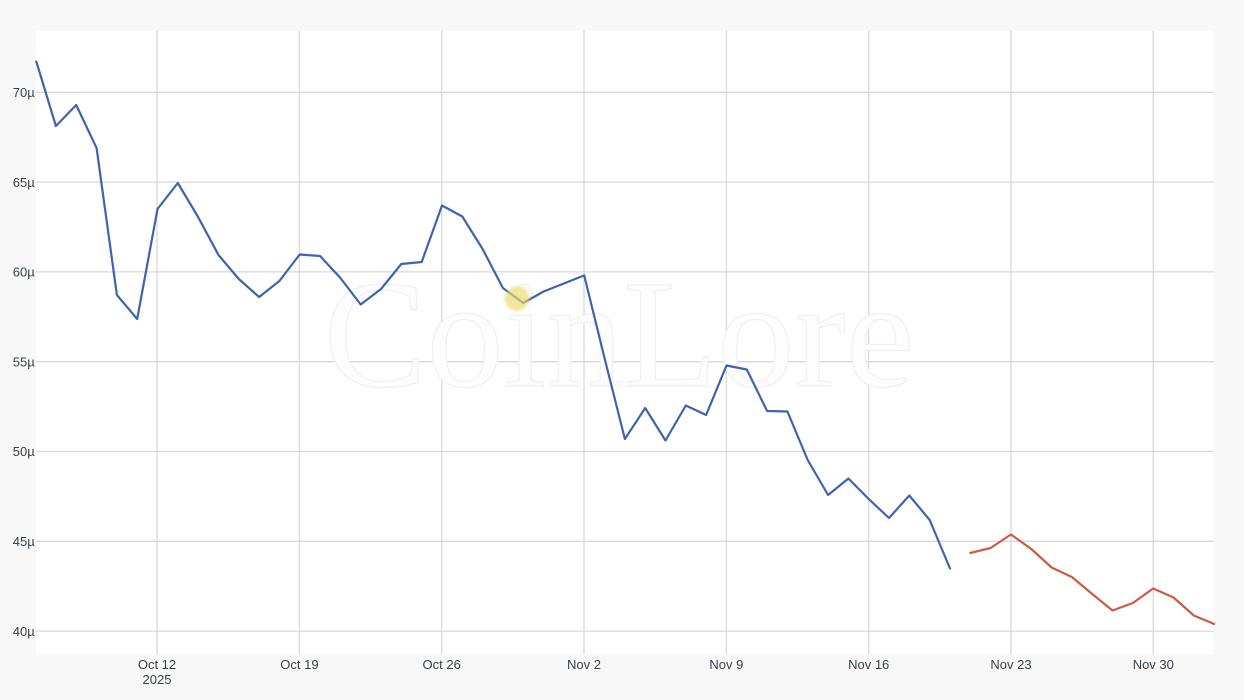 This screenshot has width=1244, height=700. What do you see at coordinates (442, 664) in the screenshot?
I see `svg-text: Oct 26` at bounding box center [442, 664].